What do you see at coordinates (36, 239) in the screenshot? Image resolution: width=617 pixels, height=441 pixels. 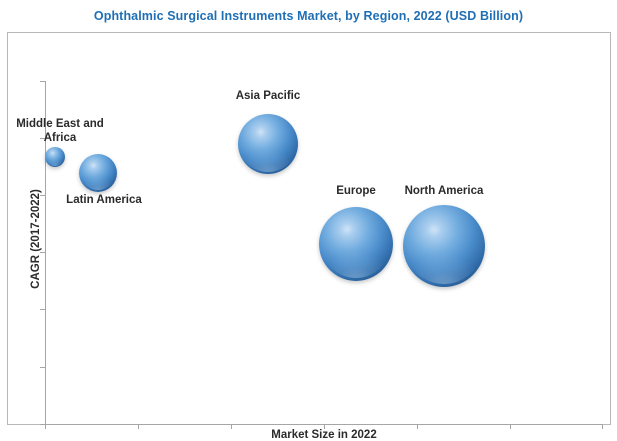 I see `y-axis-title: CAGR (2017-2022)` at bounding box center [36, 239].